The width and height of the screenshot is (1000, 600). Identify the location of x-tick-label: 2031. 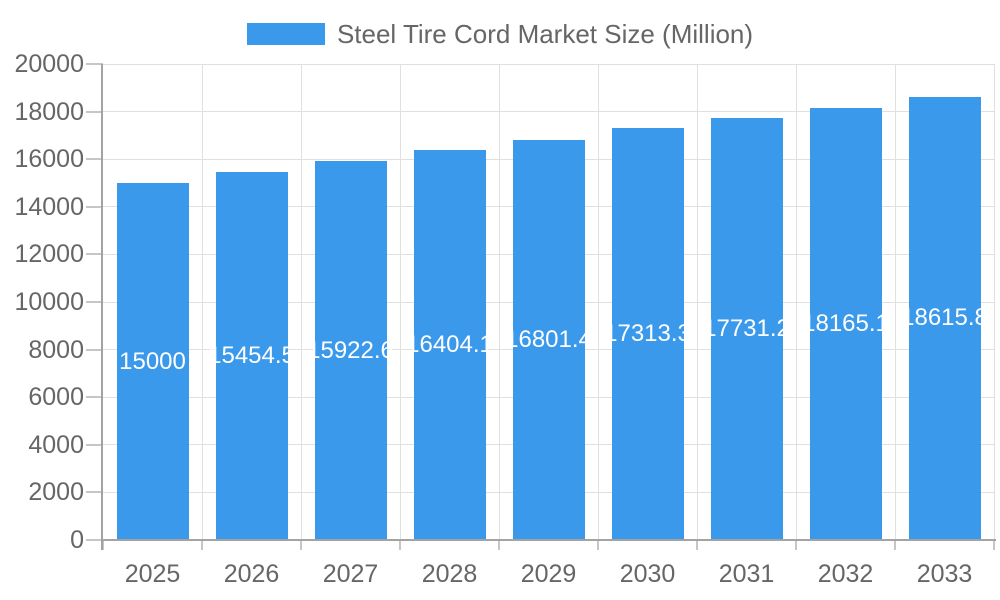
(746, 574).